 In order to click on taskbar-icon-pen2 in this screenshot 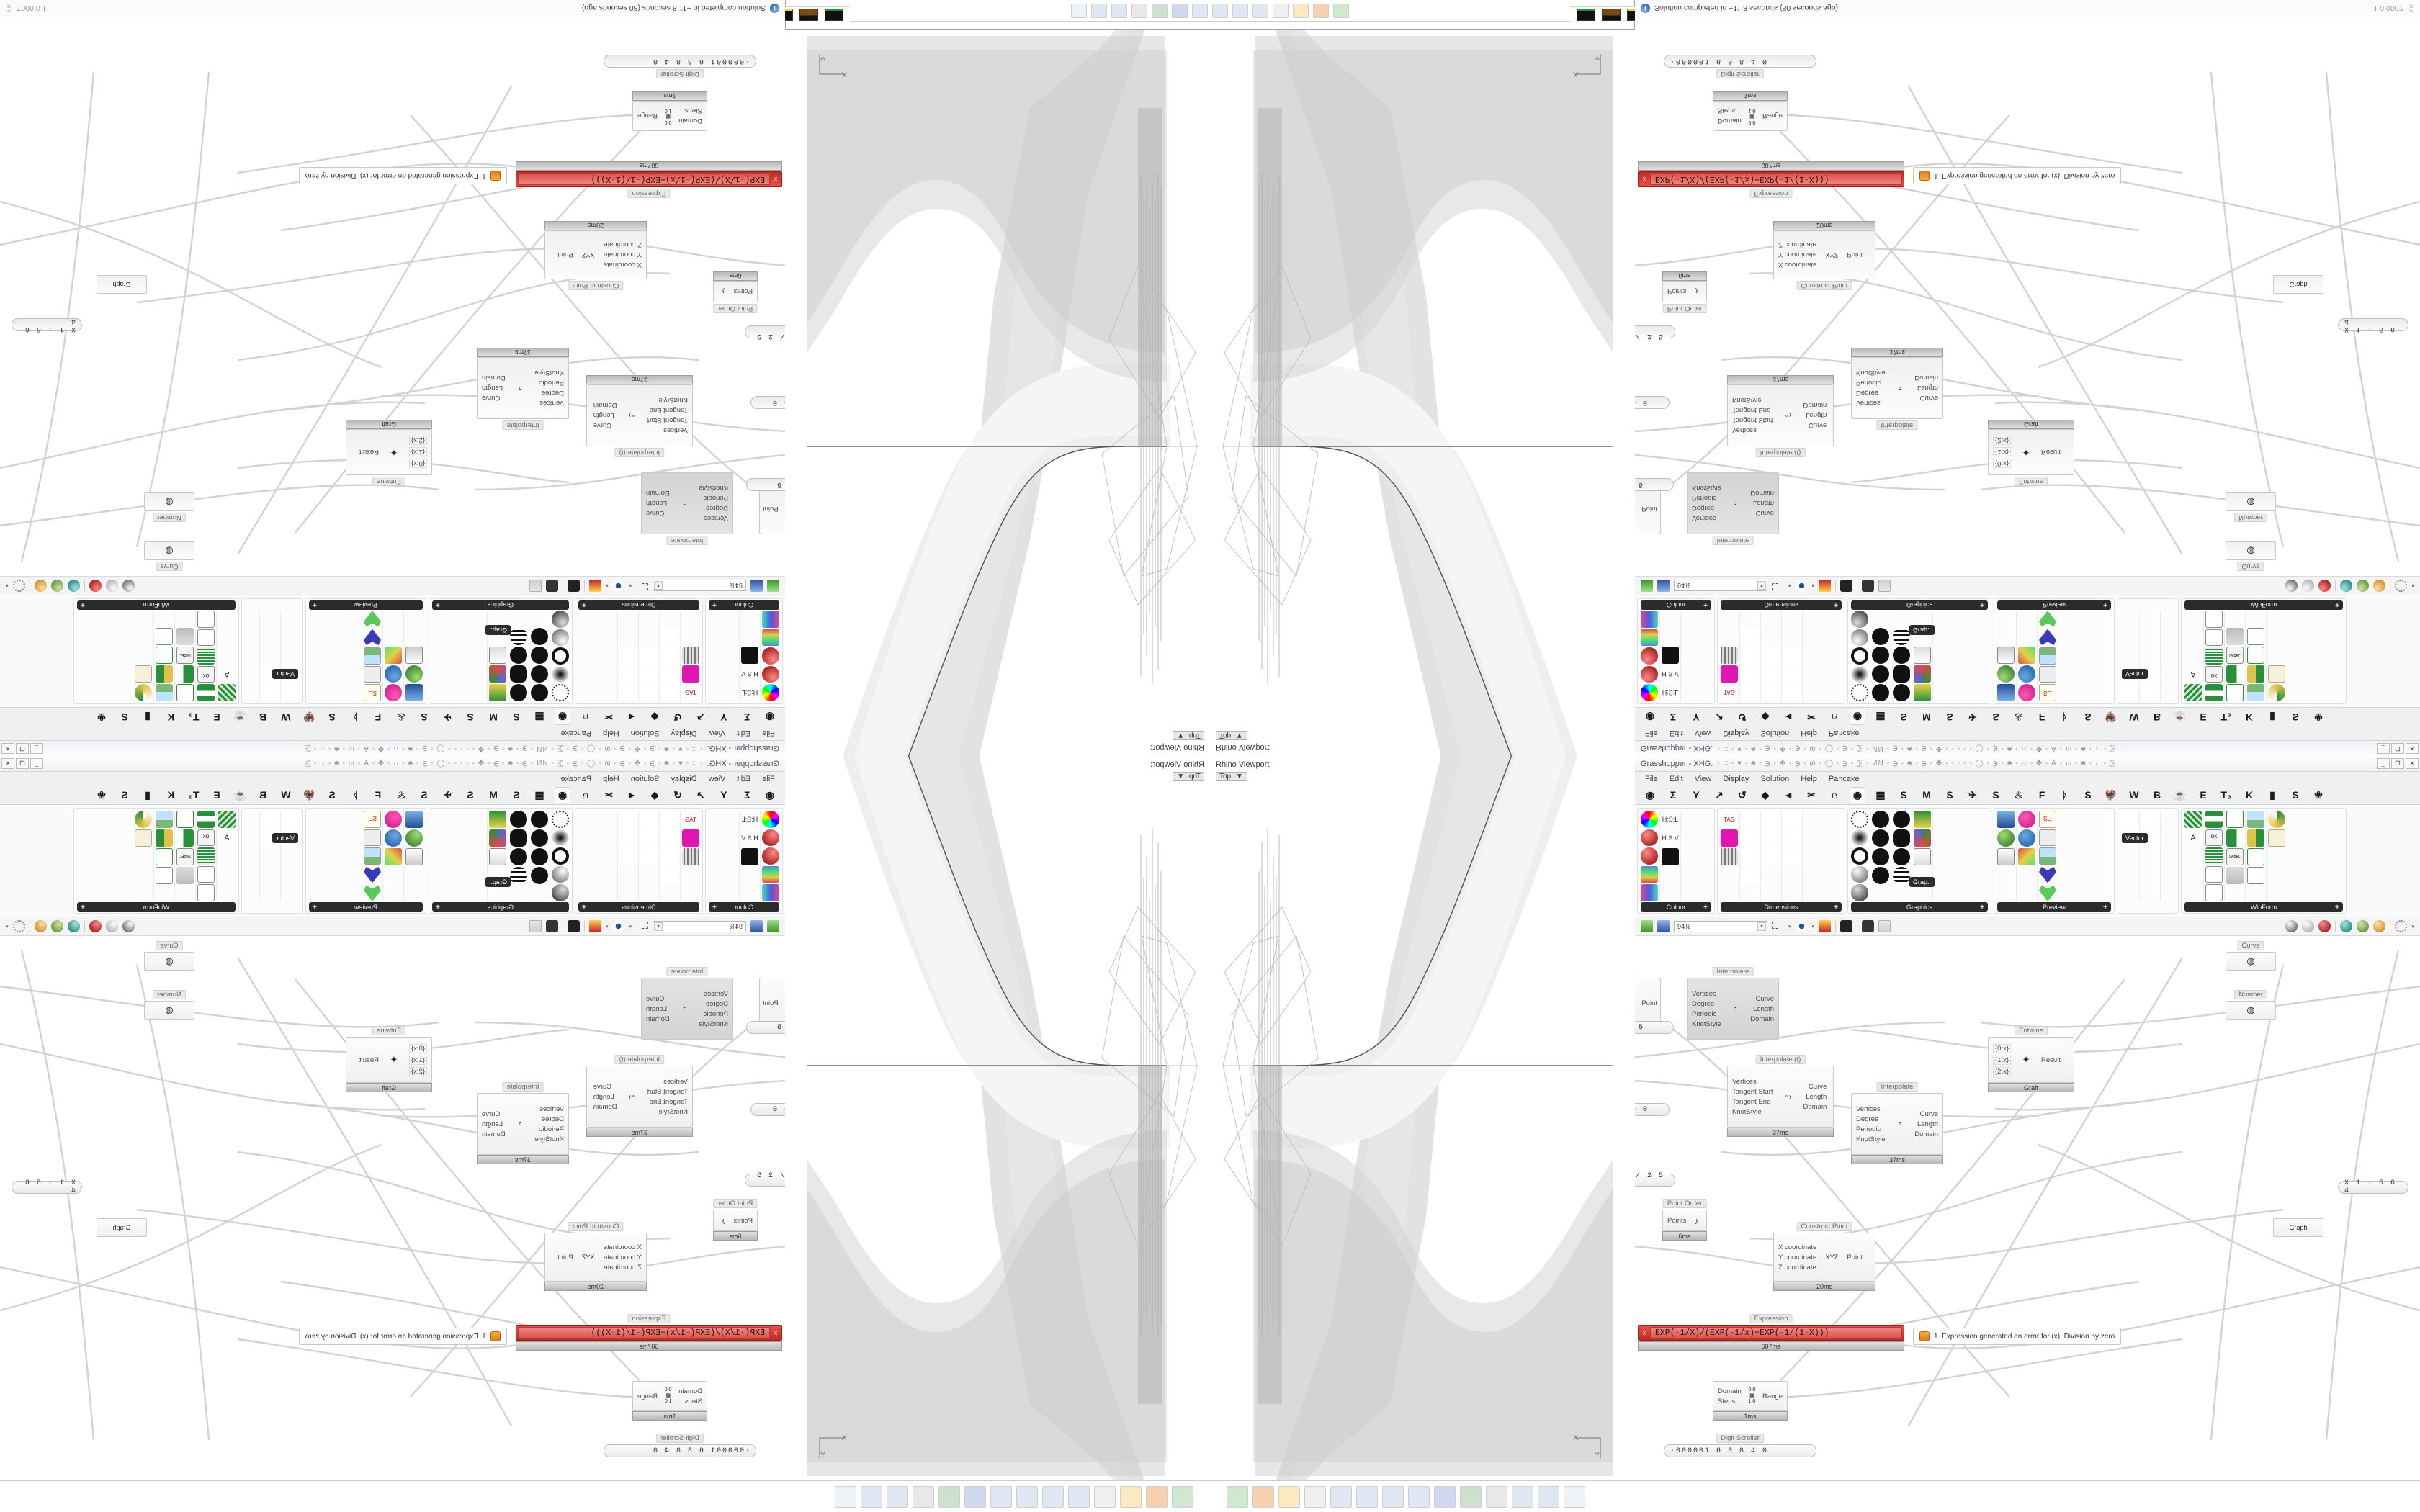, I will do `click(1496, 1496)`.